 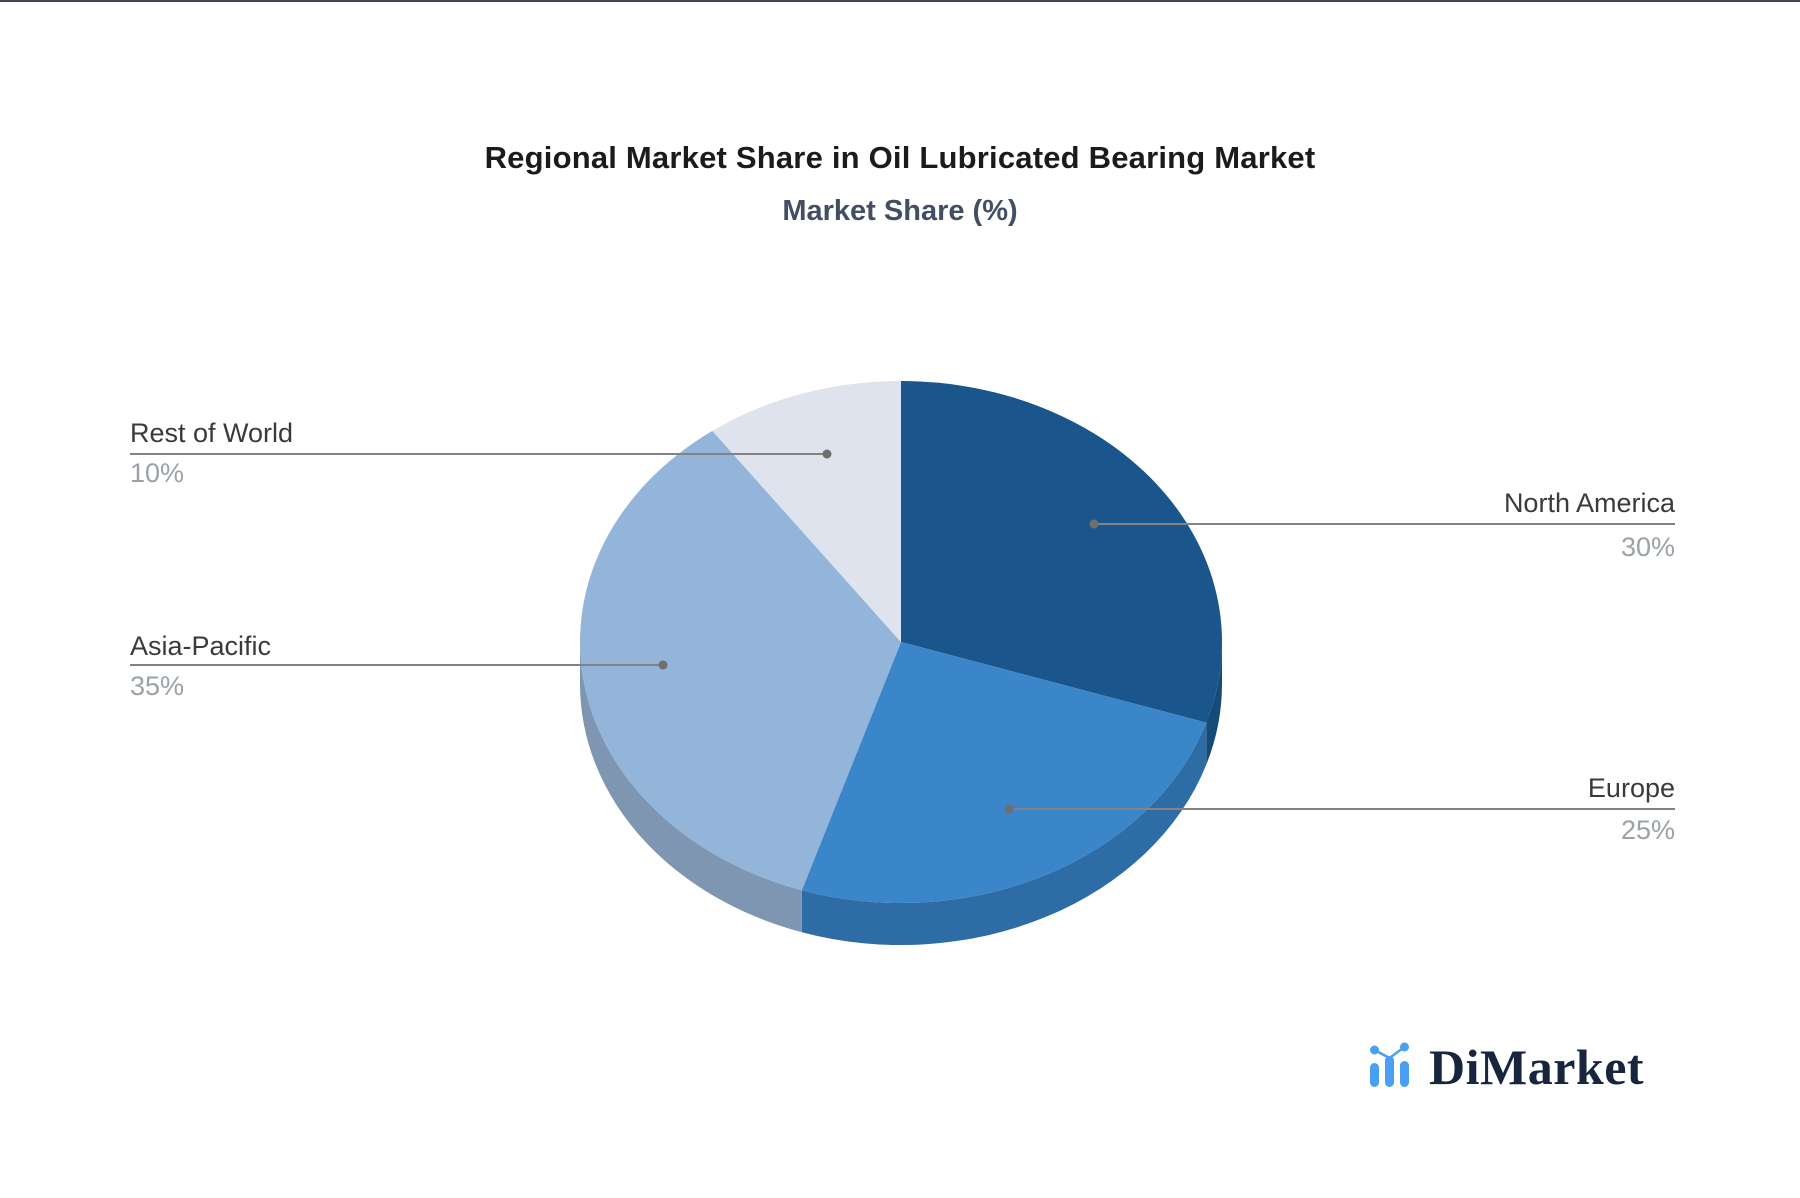 What do you see at coordinates (157, 686) in the screenshot?
I see `slice-percent-asia-pacific: 35%` at bounding box center [157, 686].